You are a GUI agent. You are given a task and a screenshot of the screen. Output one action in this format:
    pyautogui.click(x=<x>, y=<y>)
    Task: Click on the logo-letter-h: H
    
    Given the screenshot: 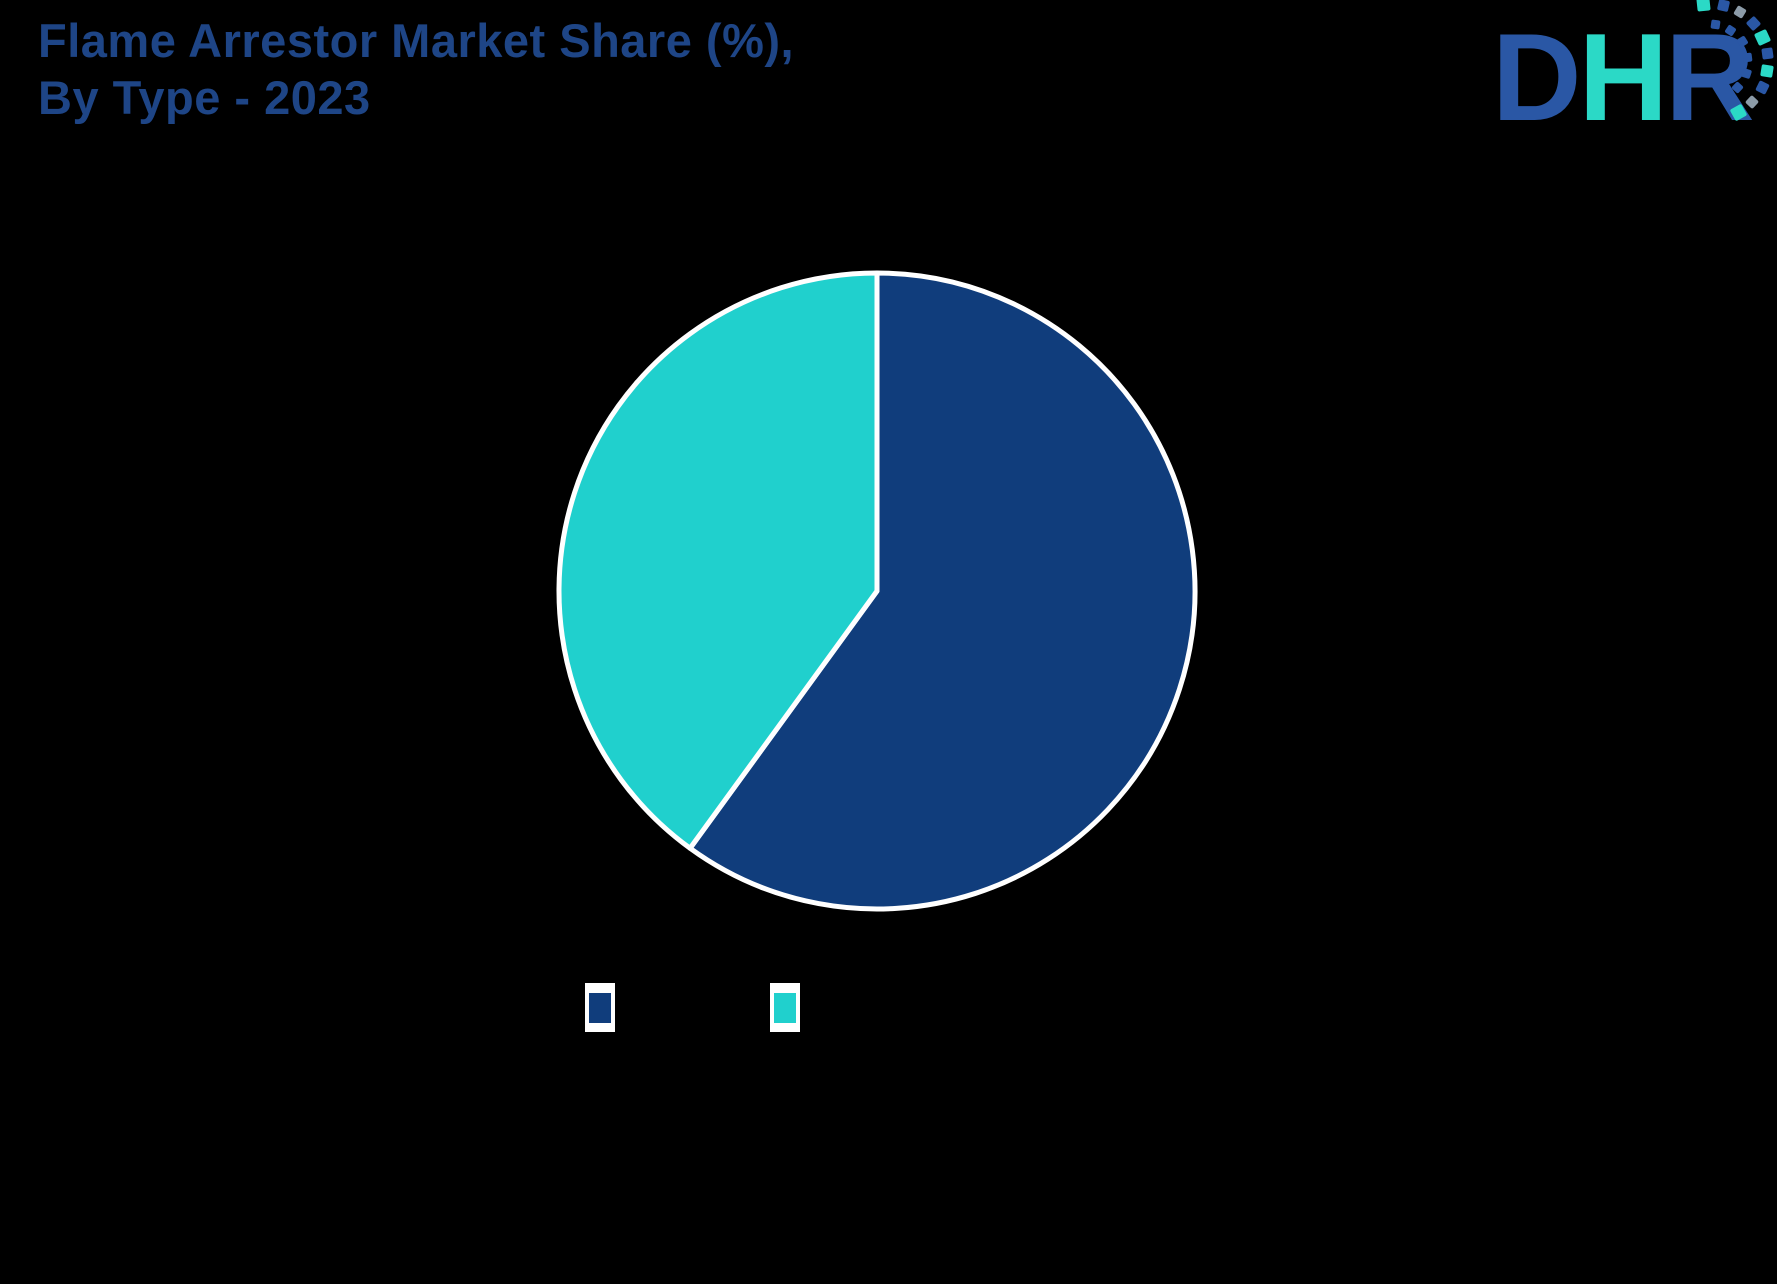 What is the action you would take?
    pyautogui.click(x=1623, y=78)
    